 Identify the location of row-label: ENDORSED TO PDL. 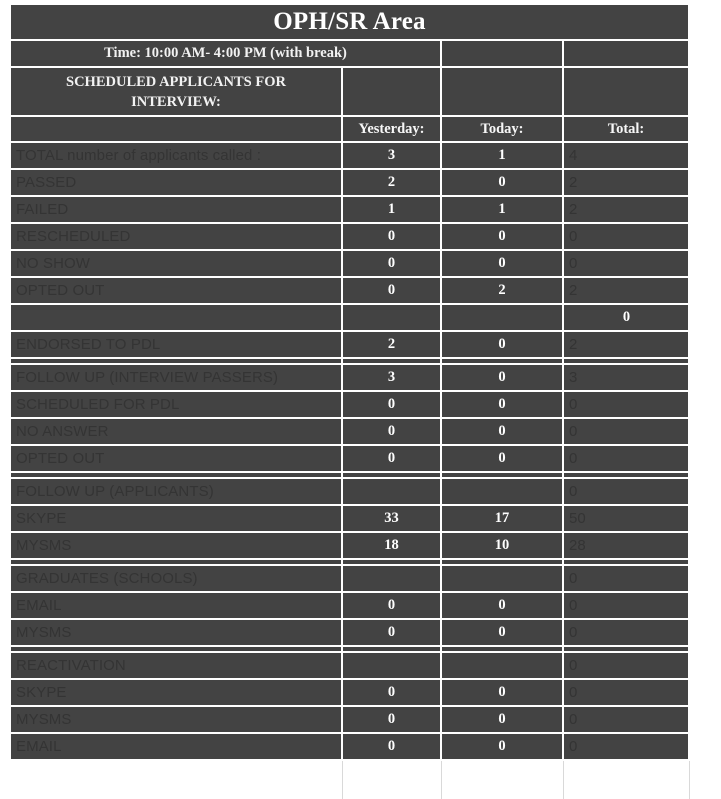
(176, 345).